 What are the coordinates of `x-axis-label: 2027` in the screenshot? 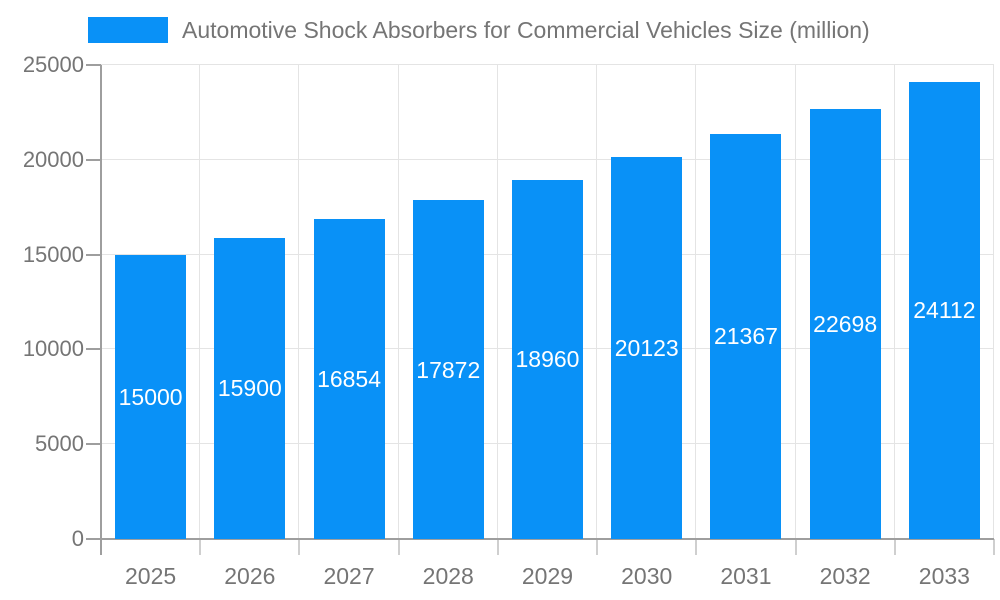 It's located at (349, 576).